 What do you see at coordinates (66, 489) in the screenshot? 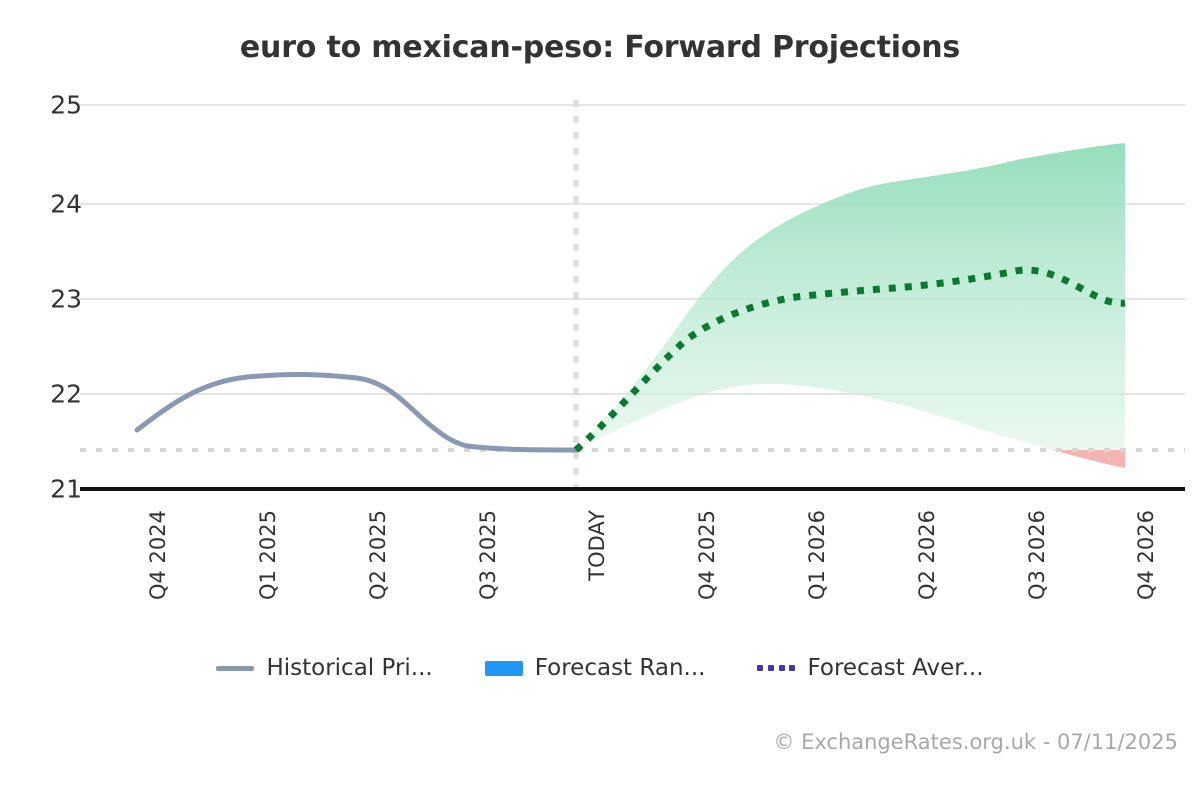
I see `y-tick-label-21: 21` at bounding box center [66, 489].